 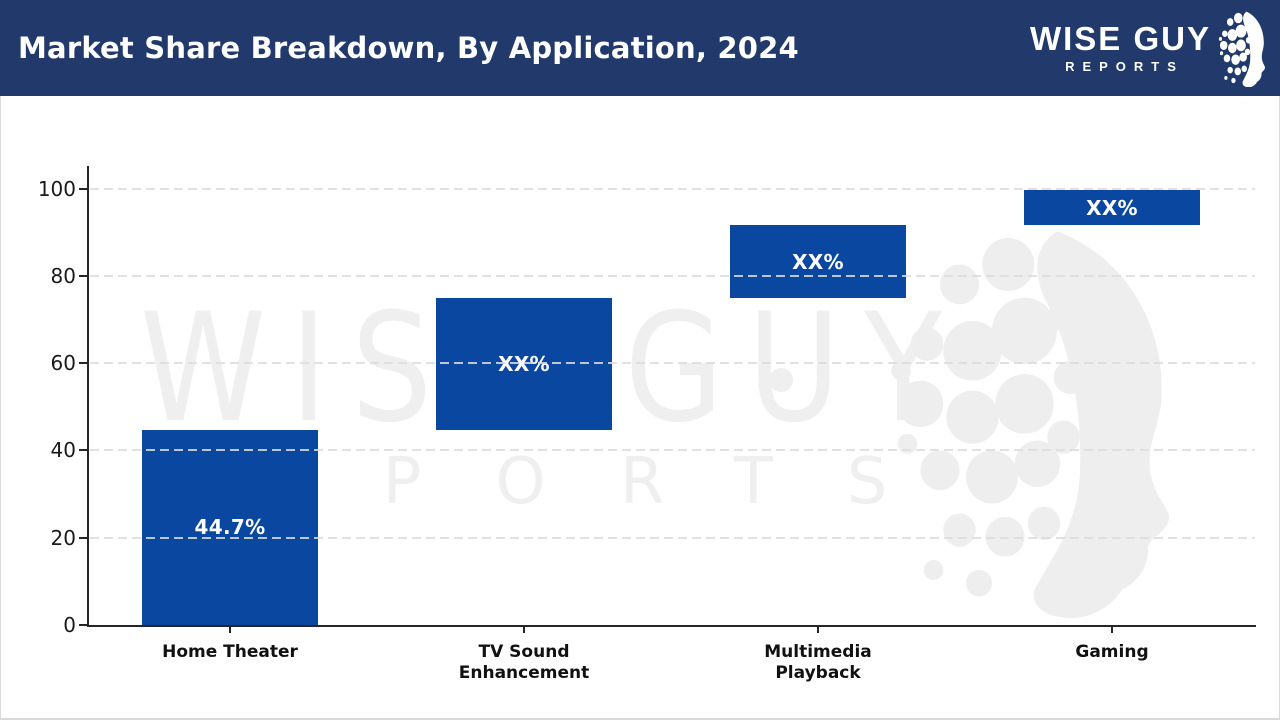 I want to click on bottom-border, so click(x=640, y=719).